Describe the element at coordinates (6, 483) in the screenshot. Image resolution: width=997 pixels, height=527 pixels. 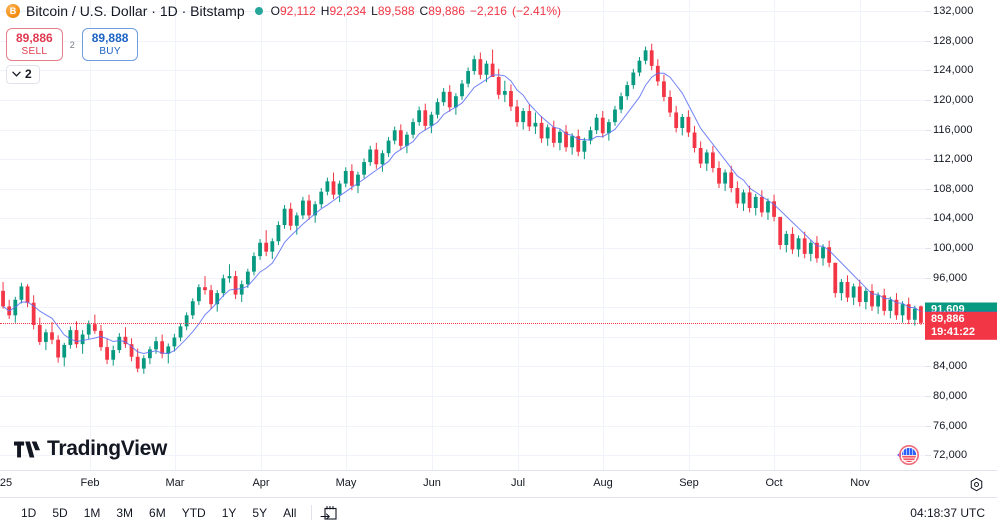
I see `time-tick-label: 25` at that location.